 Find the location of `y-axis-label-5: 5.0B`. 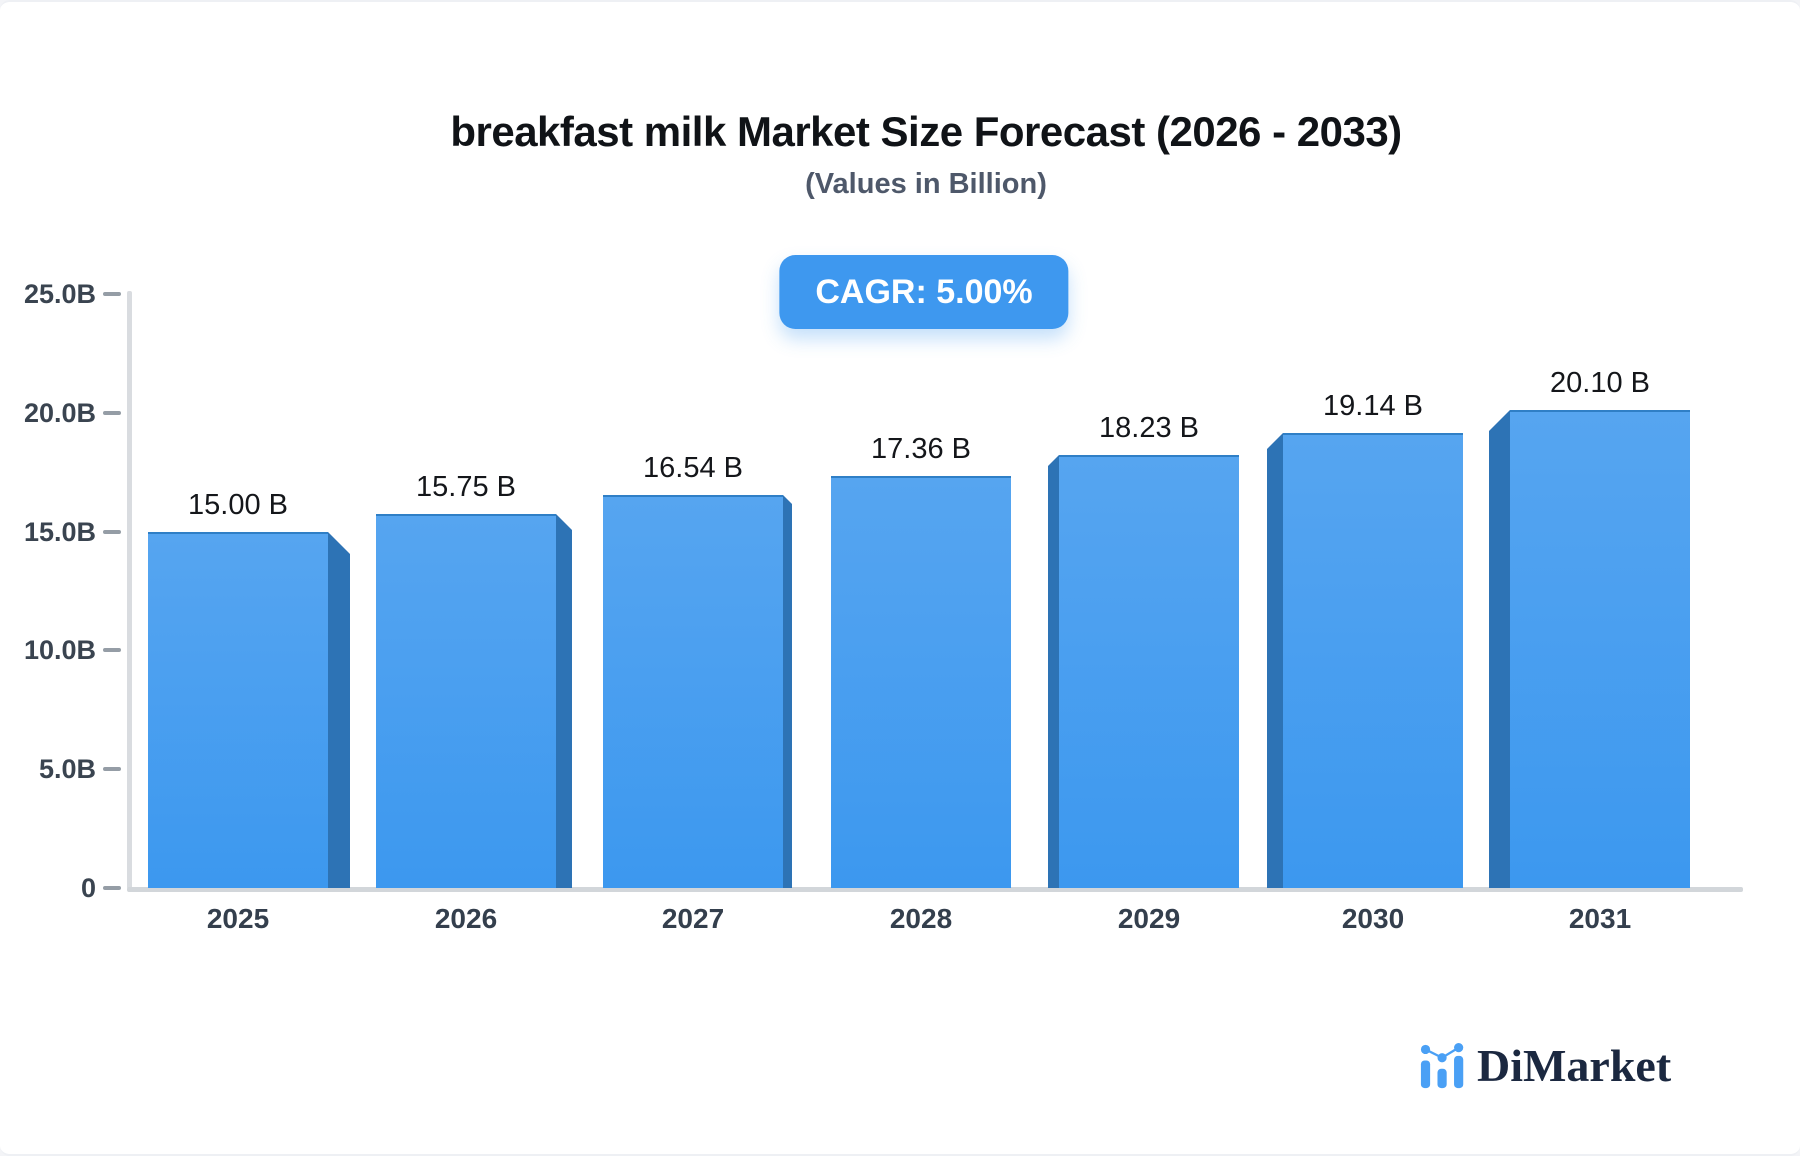

y-axis-label-5: 5.0B is located at coordinates (67, 769).